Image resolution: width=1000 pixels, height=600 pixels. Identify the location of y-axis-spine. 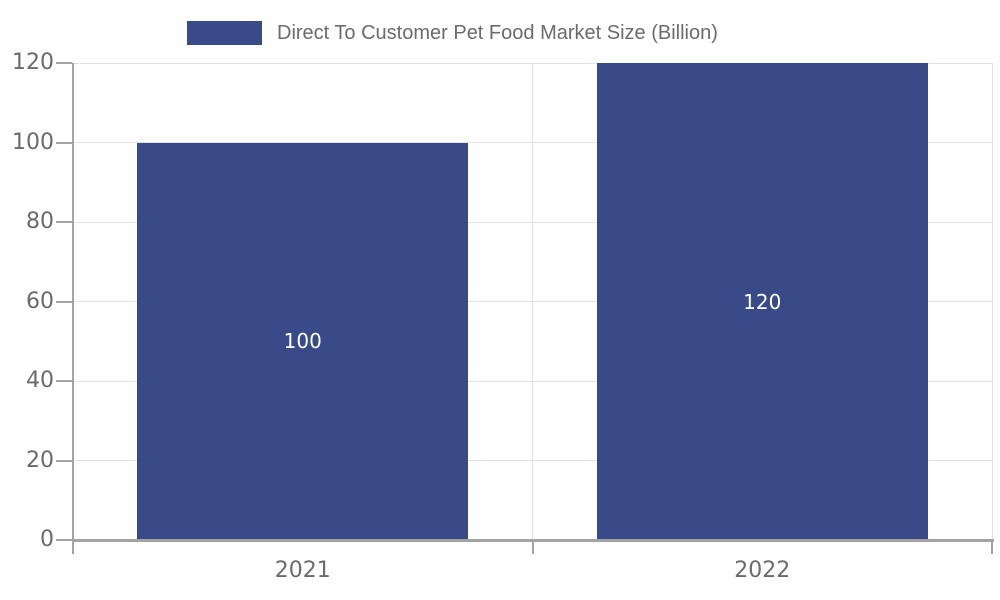
(72, 301).